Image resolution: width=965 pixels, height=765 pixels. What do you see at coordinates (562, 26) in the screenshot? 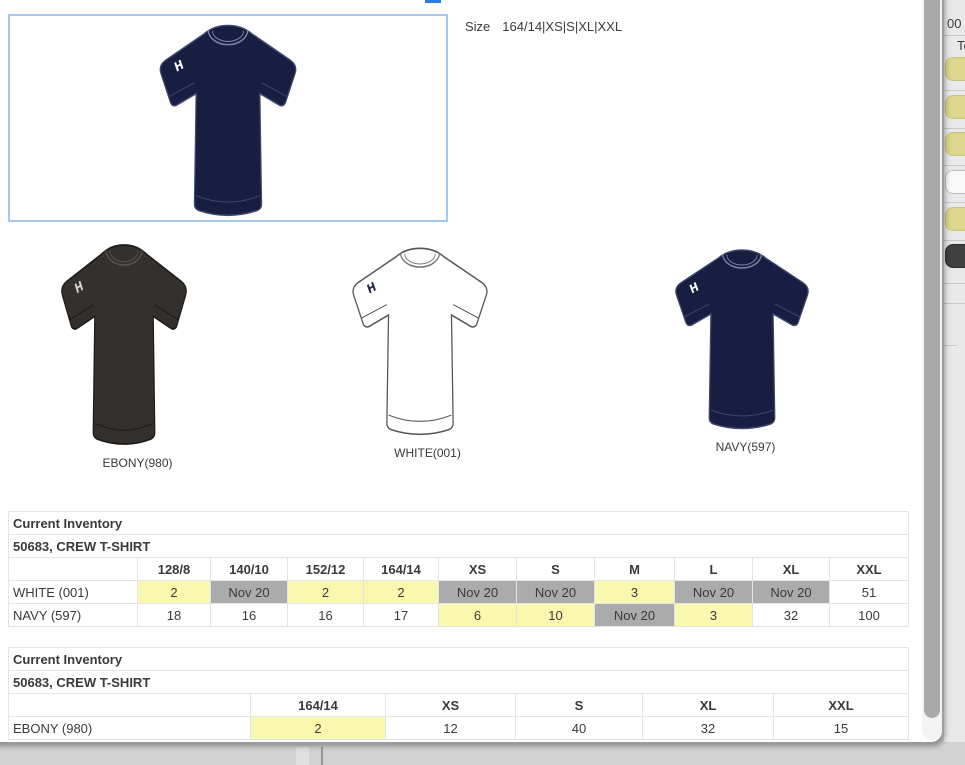
I see `size-value: 164/14|XS|S|XL|XXL` at bounding box center [562, 26].